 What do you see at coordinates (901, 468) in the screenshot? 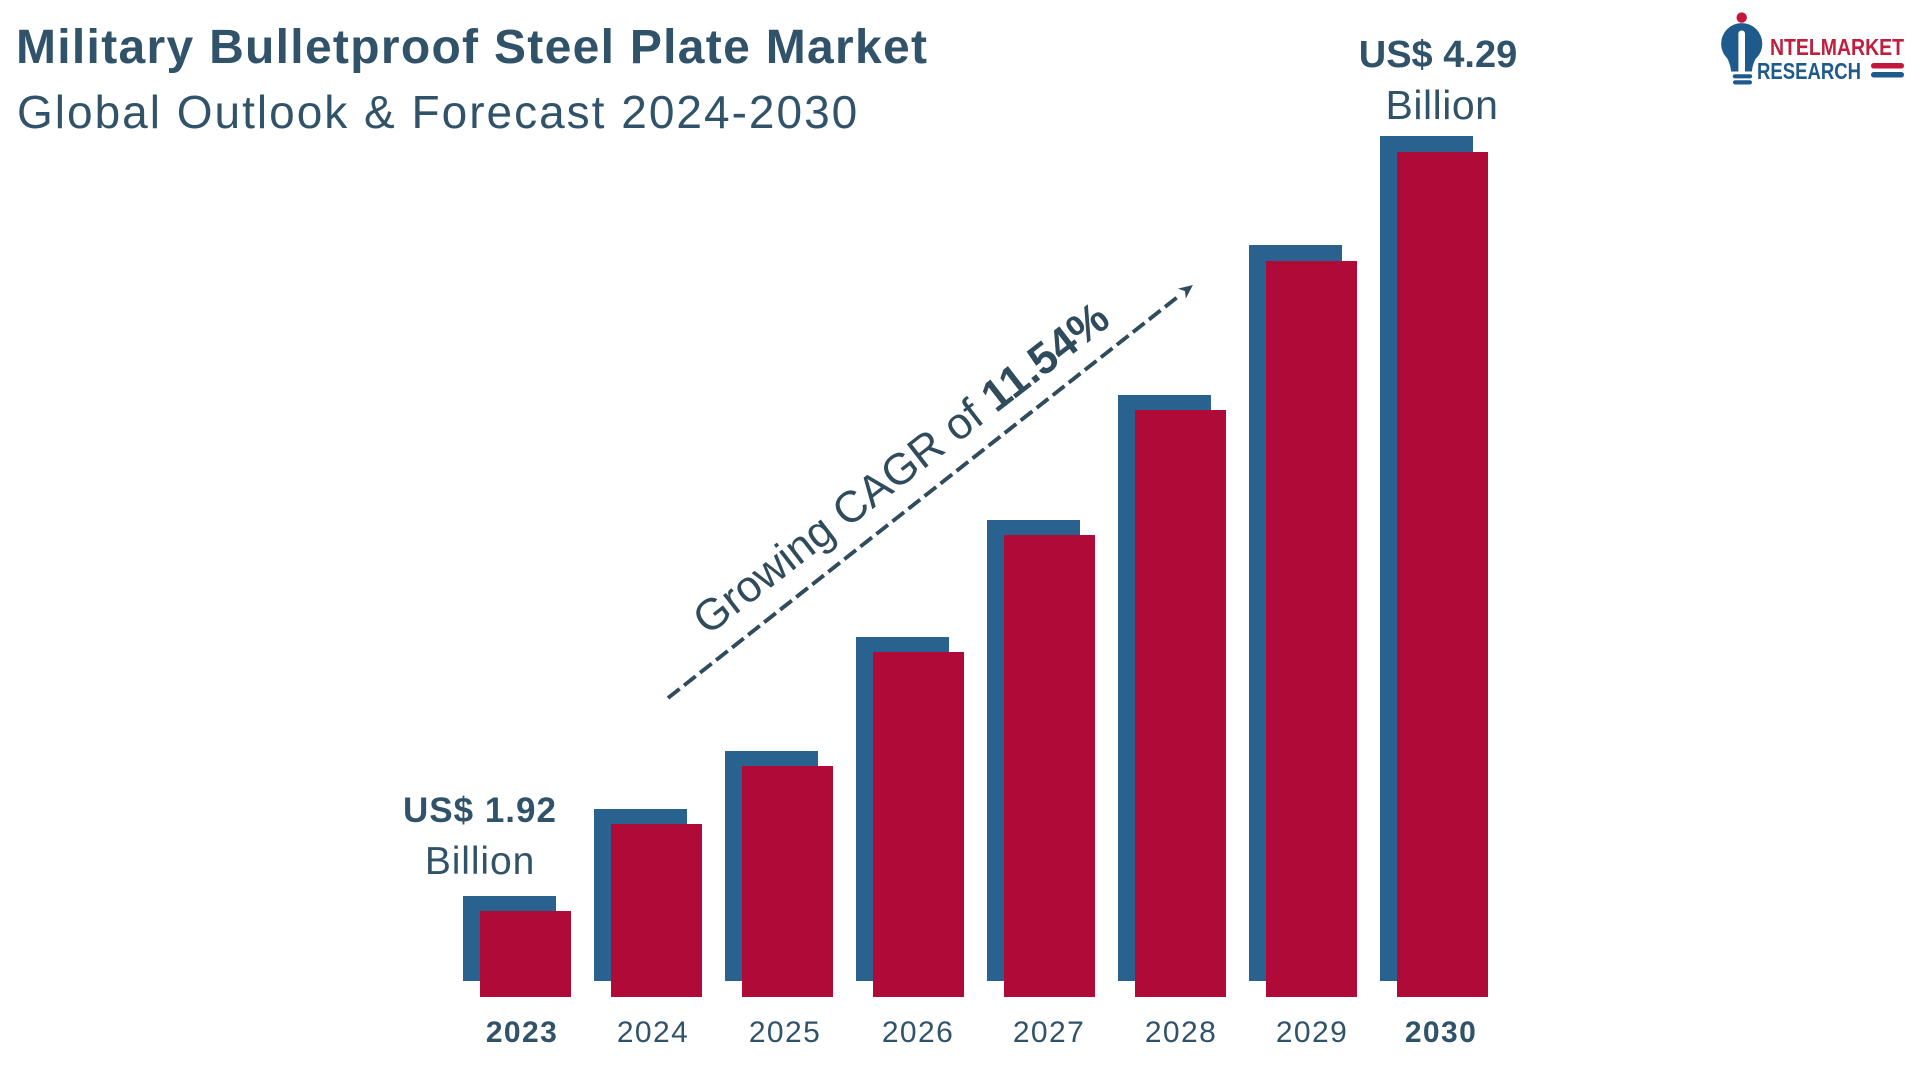
I see `svg-text: Growing CAGR of 11.54%` at bounding box center [901, 468].